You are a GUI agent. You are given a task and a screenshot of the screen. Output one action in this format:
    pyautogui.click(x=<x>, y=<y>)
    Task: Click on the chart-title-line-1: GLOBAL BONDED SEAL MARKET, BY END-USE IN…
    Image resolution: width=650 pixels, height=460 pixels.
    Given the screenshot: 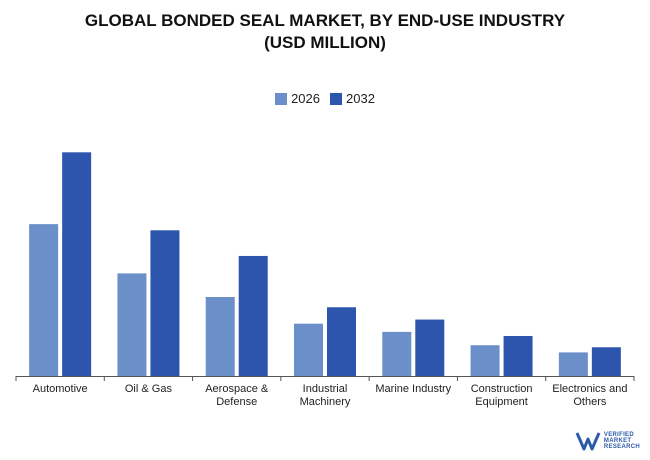 What is the action you would take?
    pyautogui.click(x=325, y=20)
    